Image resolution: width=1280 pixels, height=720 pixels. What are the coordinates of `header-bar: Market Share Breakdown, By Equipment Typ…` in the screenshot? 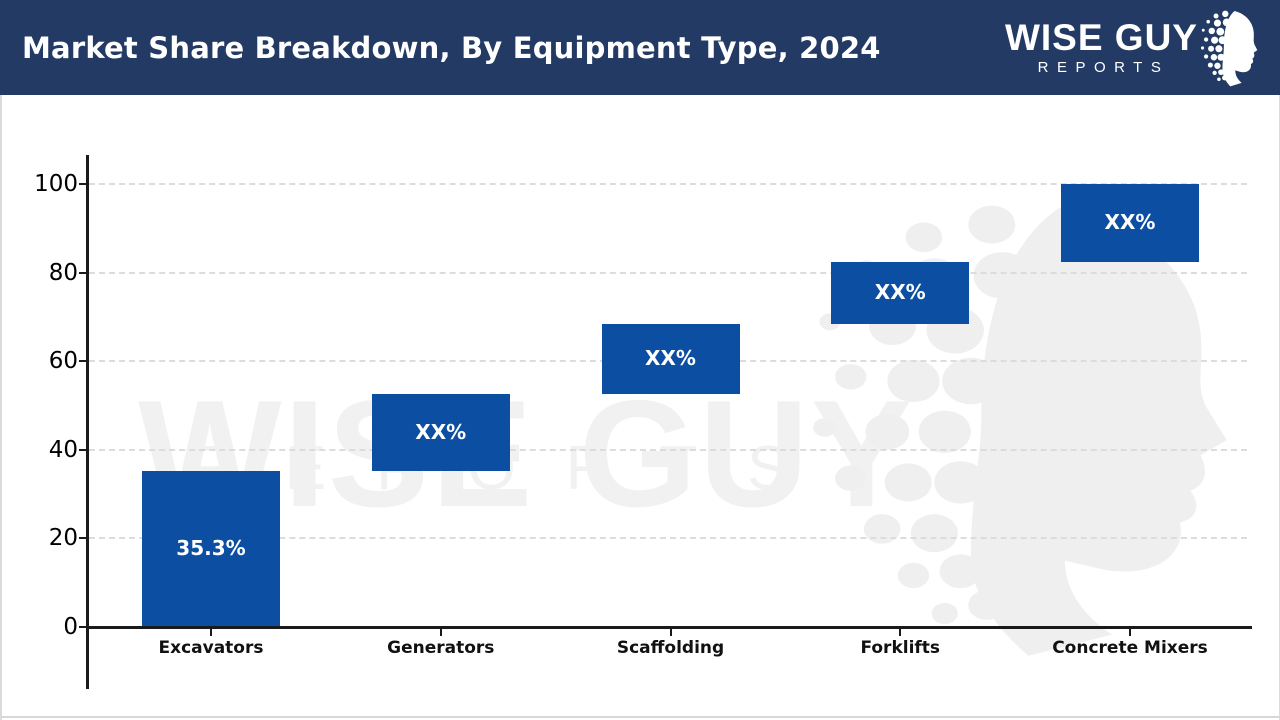 It's located at (640, 47).